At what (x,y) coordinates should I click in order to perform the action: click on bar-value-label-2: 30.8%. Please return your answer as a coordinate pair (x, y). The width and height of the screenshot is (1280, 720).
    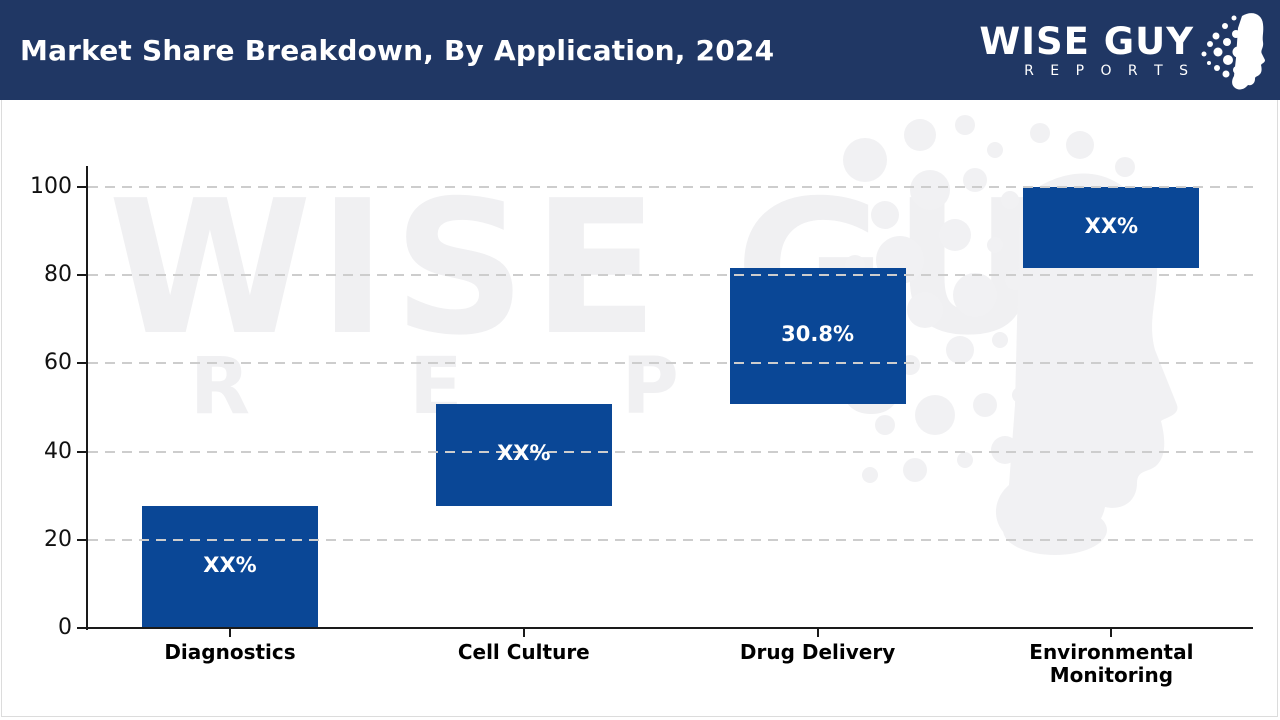
    Looking at the image, I should click on (818, 334).